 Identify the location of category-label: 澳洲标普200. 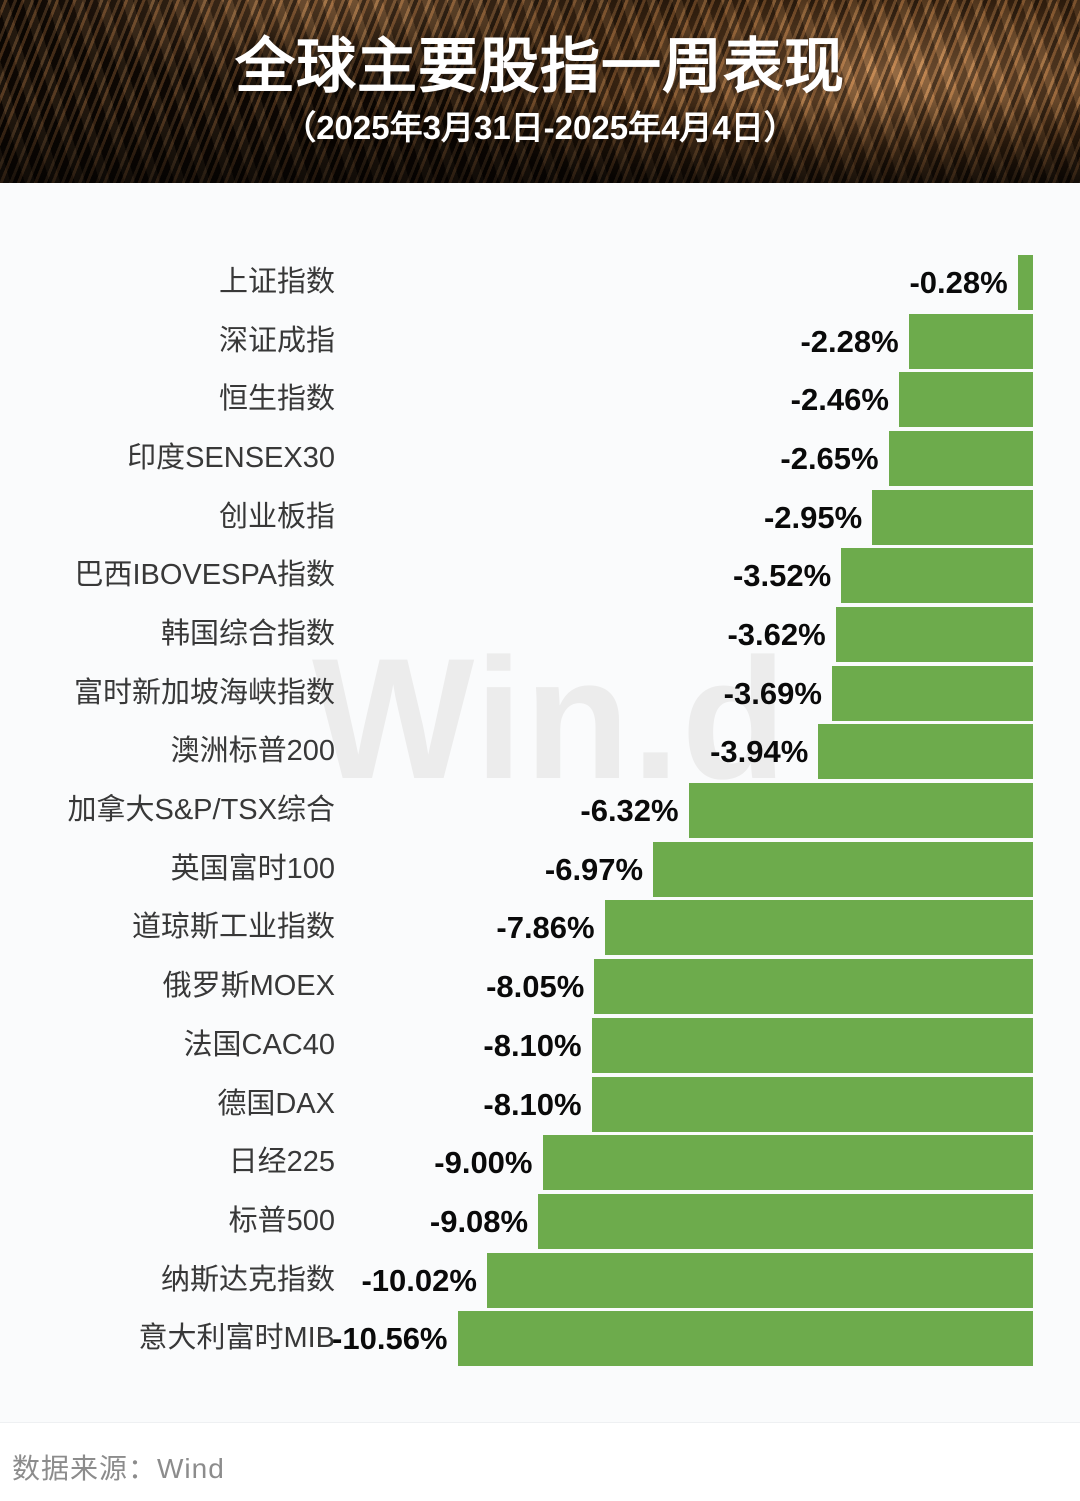
(252, 751).